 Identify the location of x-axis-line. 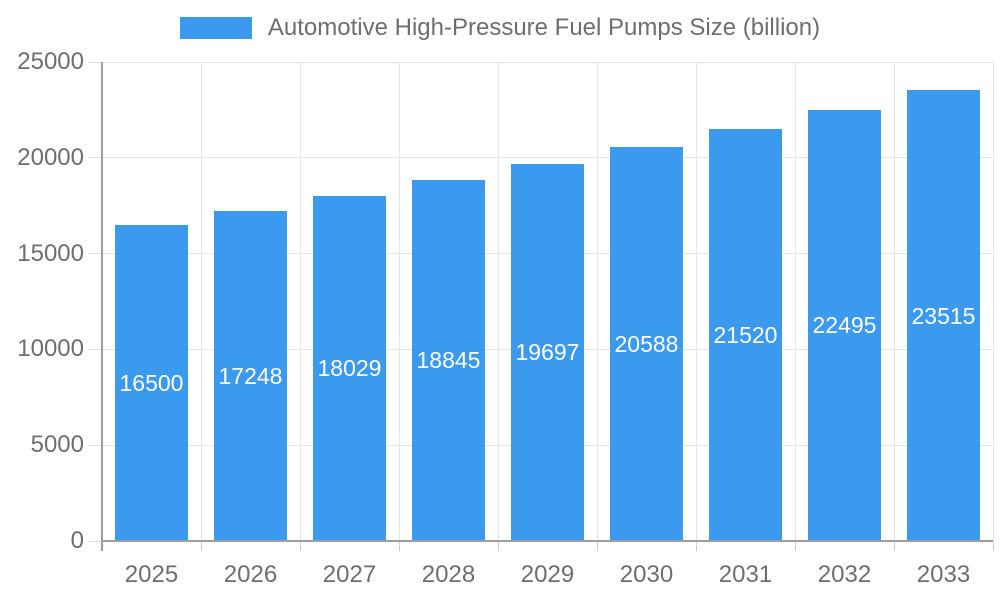
(547, 541).